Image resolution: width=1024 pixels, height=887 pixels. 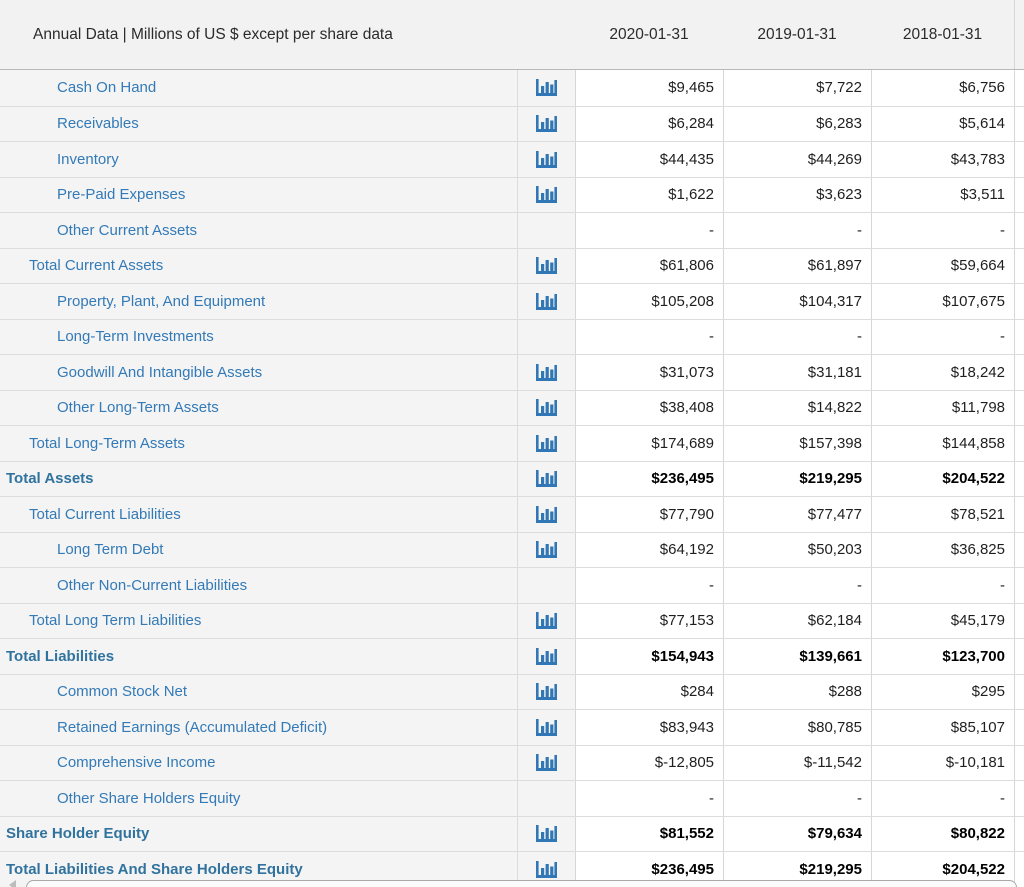 I want to click on row-label-link: Pre-Paid Expenses, so click(x=258, y=194).